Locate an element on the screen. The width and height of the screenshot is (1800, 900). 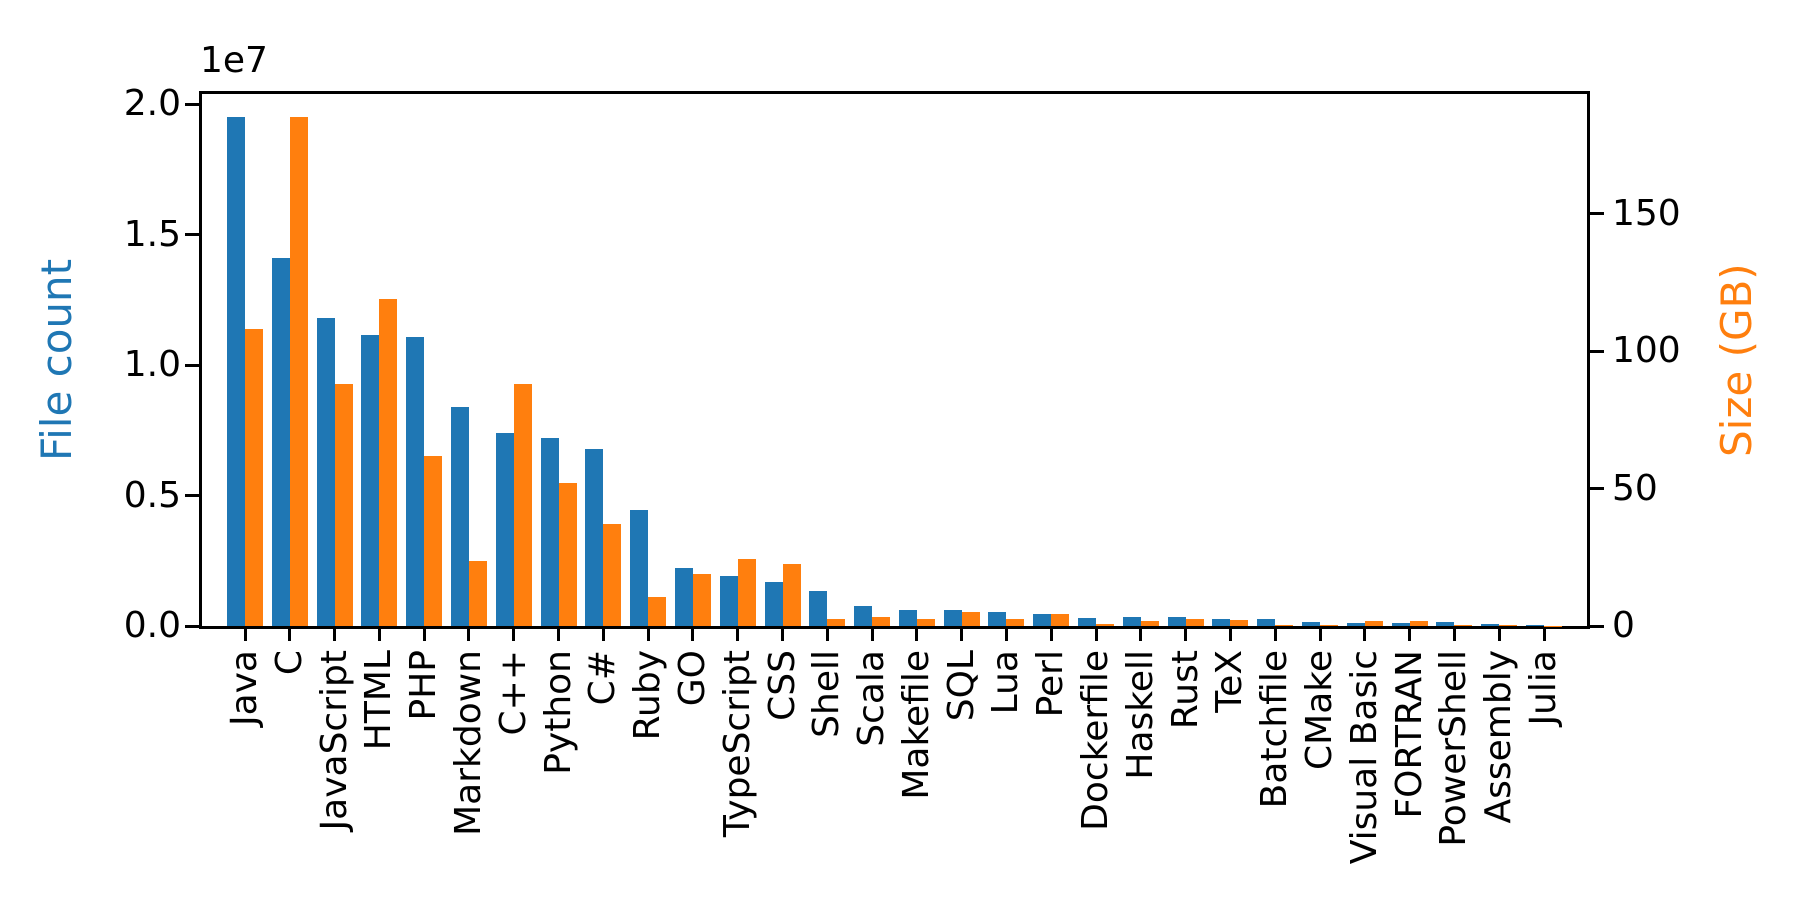
bar-file-count-markdown is located at coordinates (459, 516).